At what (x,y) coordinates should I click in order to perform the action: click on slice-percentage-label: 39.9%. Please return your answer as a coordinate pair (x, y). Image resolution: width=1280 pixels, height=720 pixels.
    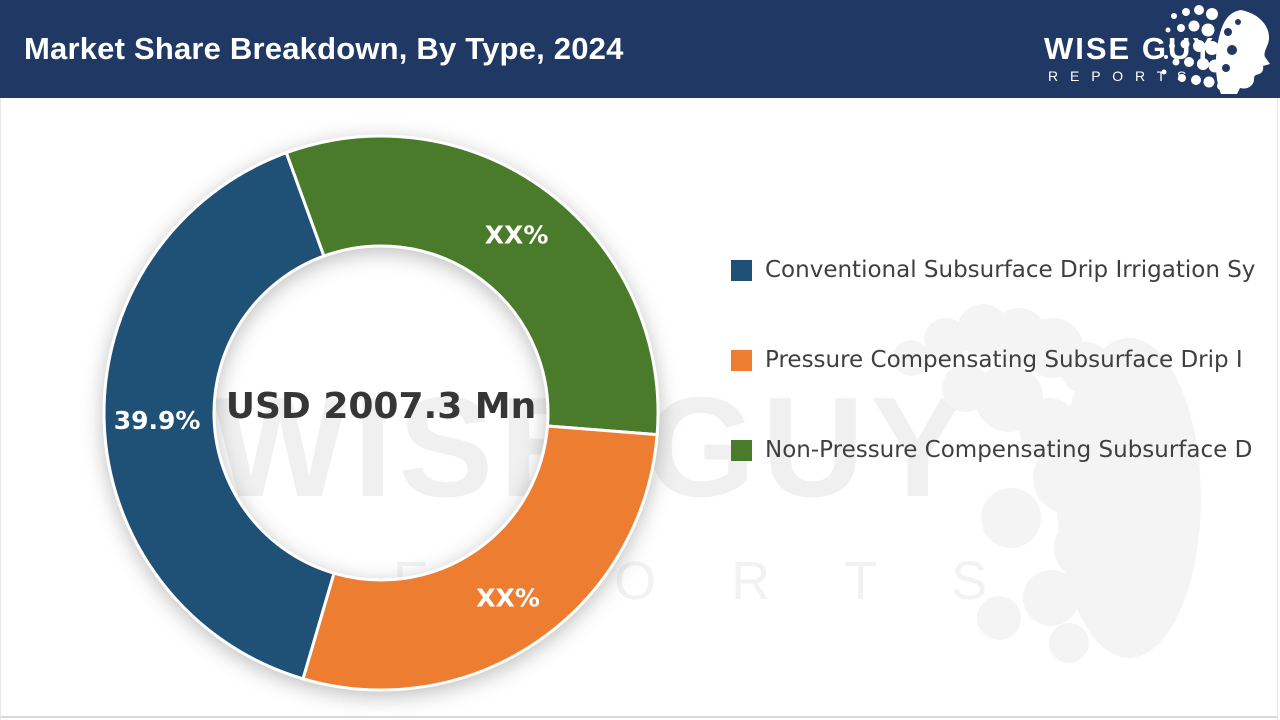
    Looking at the image, I should click on (157, 420).